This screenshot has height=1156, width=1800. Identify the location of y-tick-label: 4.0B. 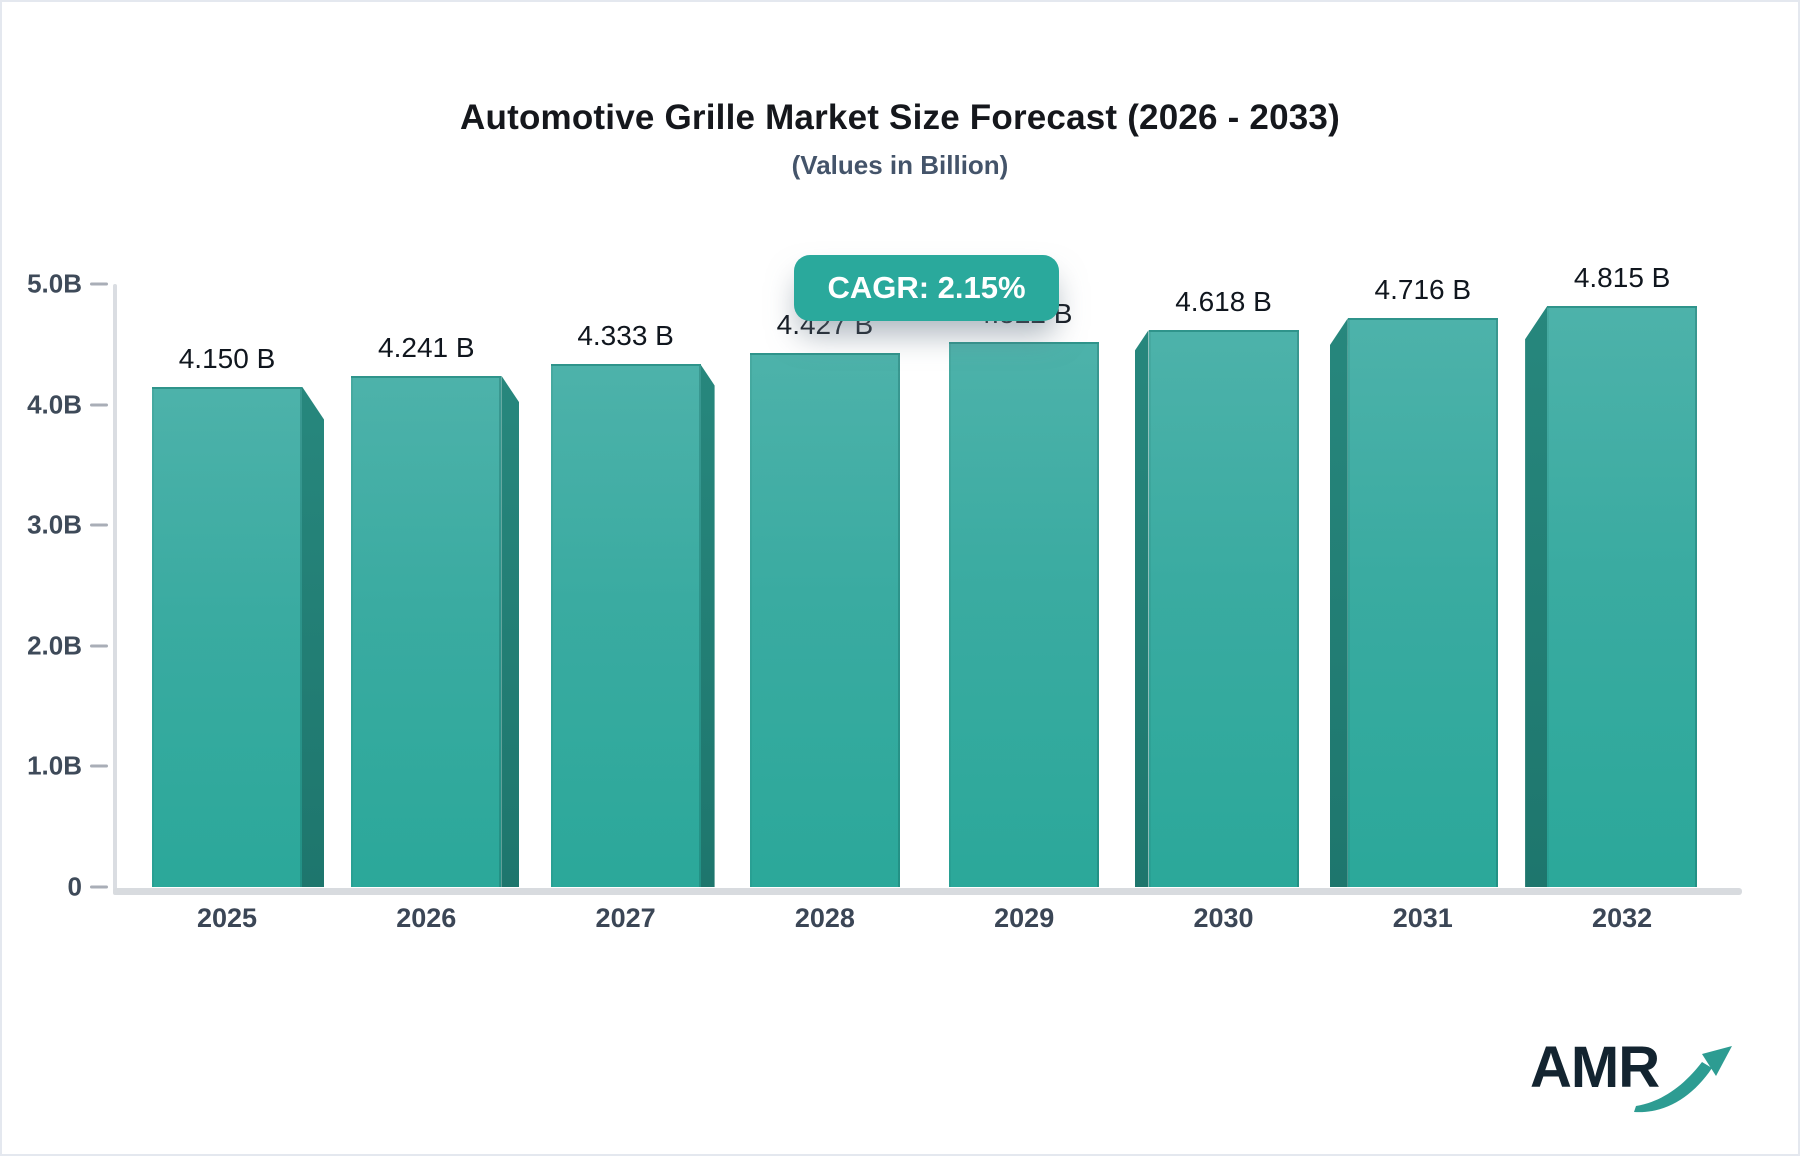
(54, 404).